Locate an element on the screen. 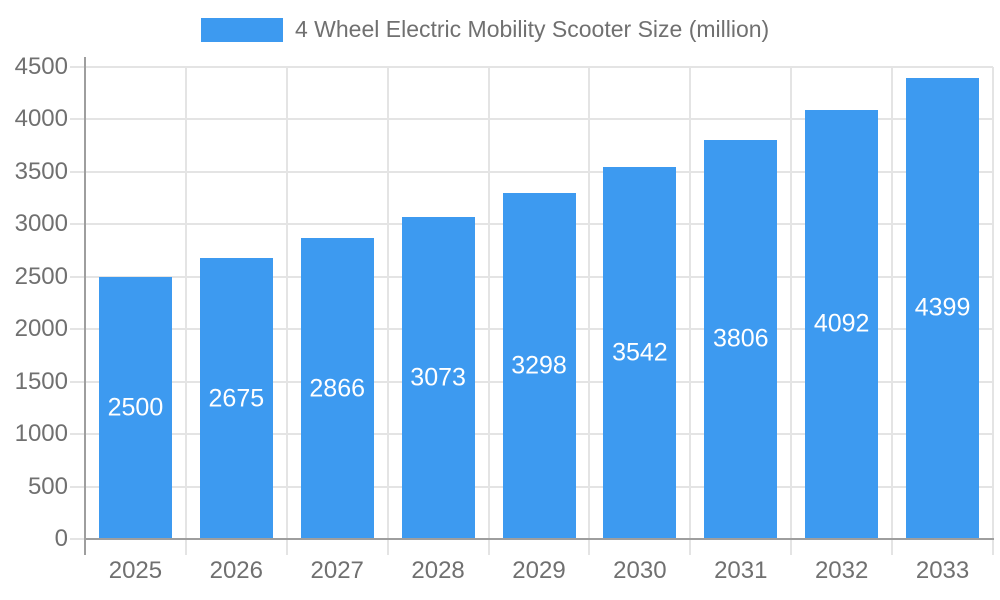  bar-2027: 2866 is located at coordinates (337, 388).